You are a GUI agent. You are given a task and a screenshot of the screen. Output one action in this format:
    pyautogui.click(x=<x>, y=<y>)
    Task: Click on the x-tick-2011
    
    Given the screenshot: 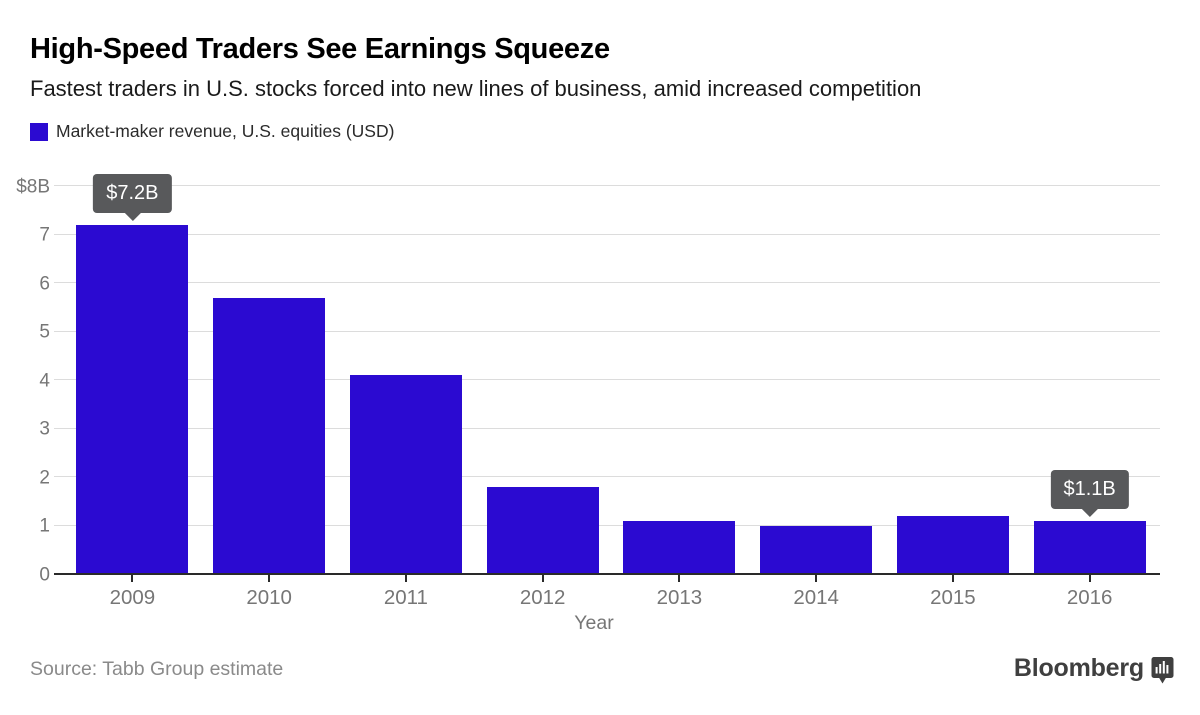 What is the action you would take?
    pyautogui.click(x=405, y=578)
    